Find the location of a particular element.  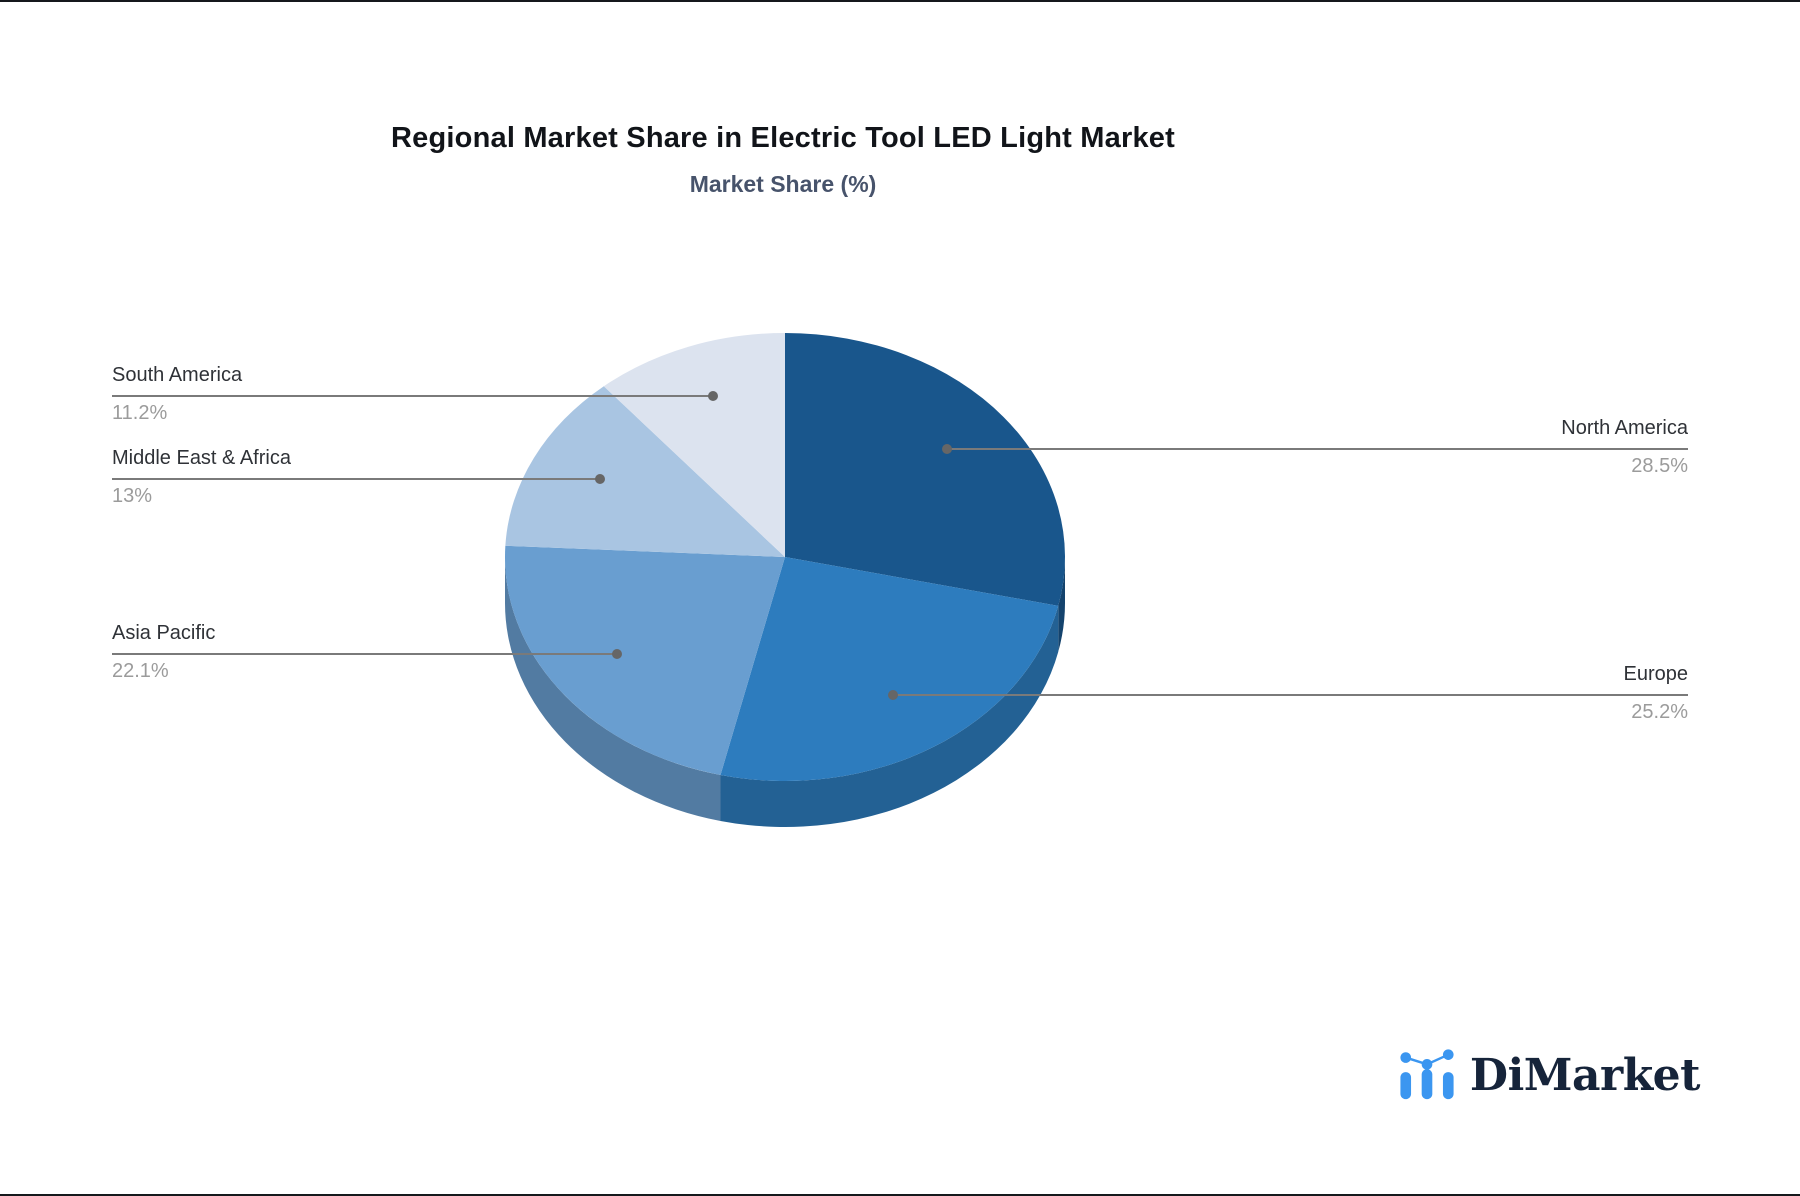

chart-subtitle: Market Share (%) is located at coordinates (783, 184).